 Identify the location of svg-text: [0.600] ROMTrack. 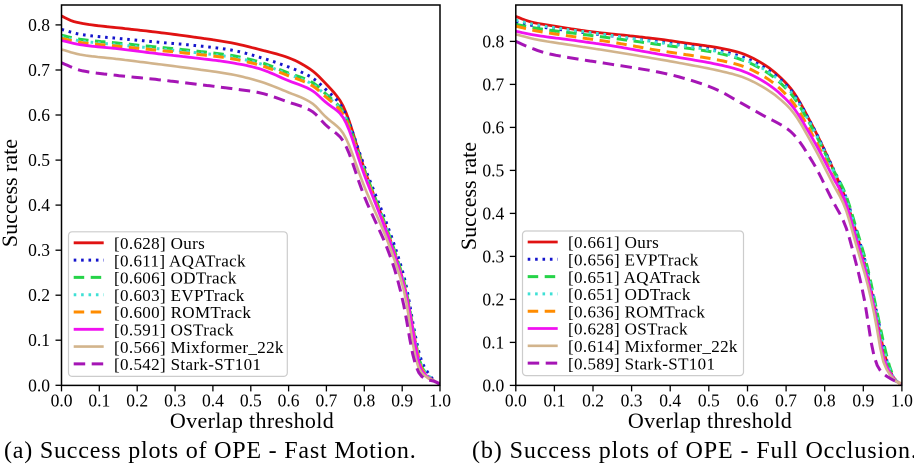
(182, 312).